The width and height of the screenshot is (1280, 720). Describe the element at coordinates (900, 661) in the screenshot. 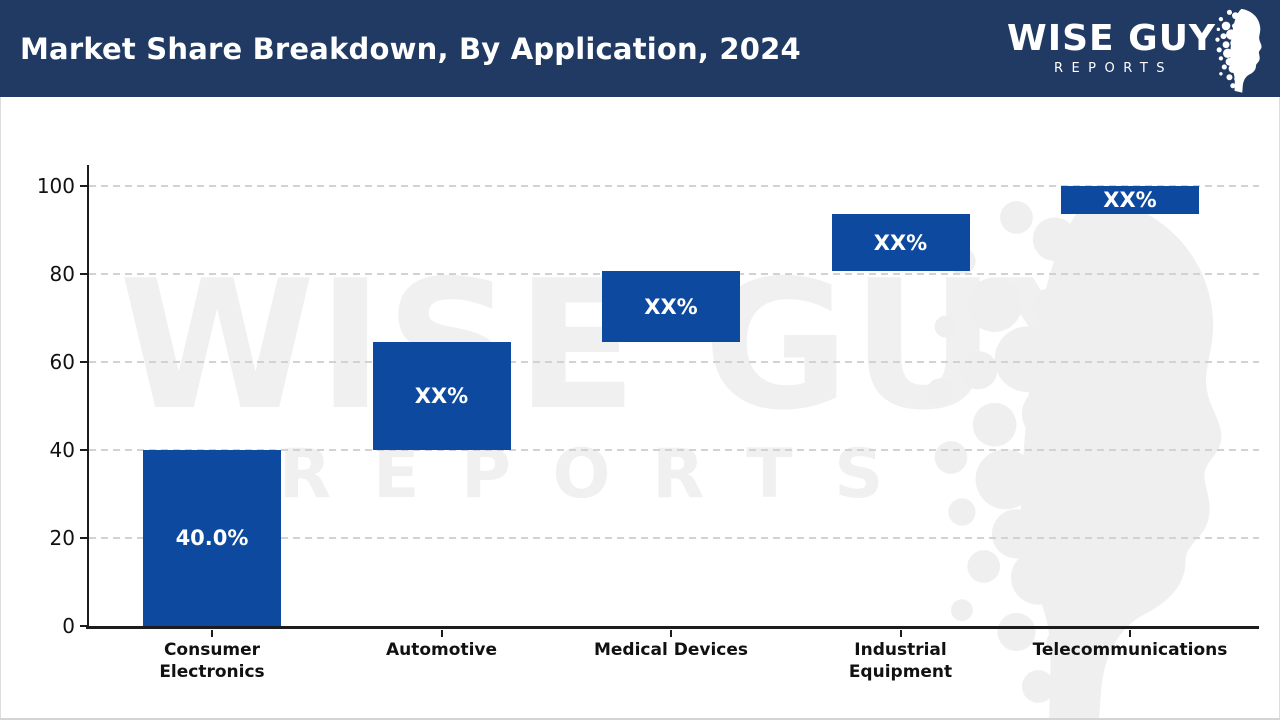

I see `x-category-label: Industrial Equipment` at that location.